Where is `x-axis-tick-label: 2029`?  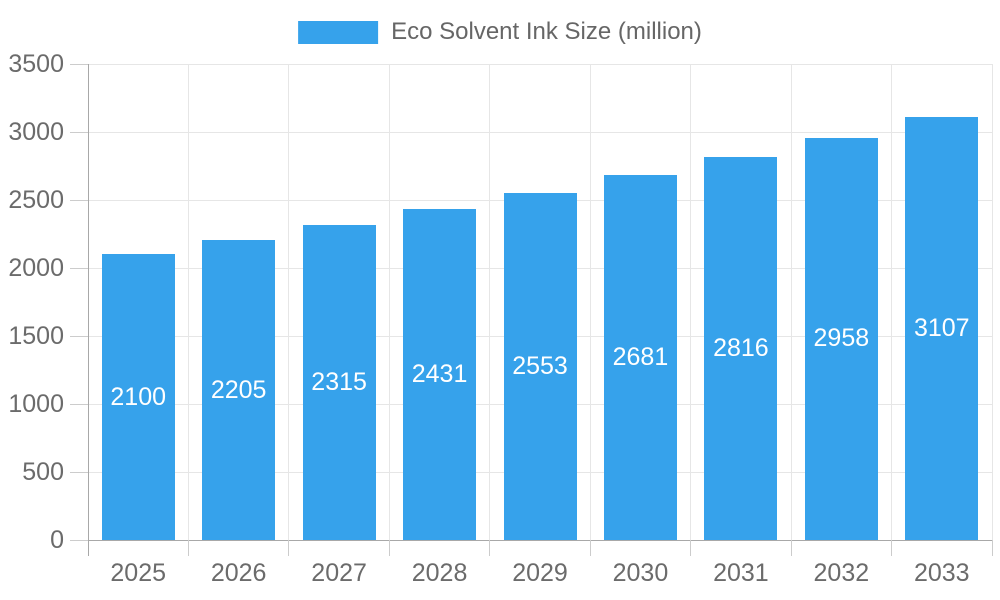 x-axis-tick-label: 2029 is located at coordinates (540, 573).